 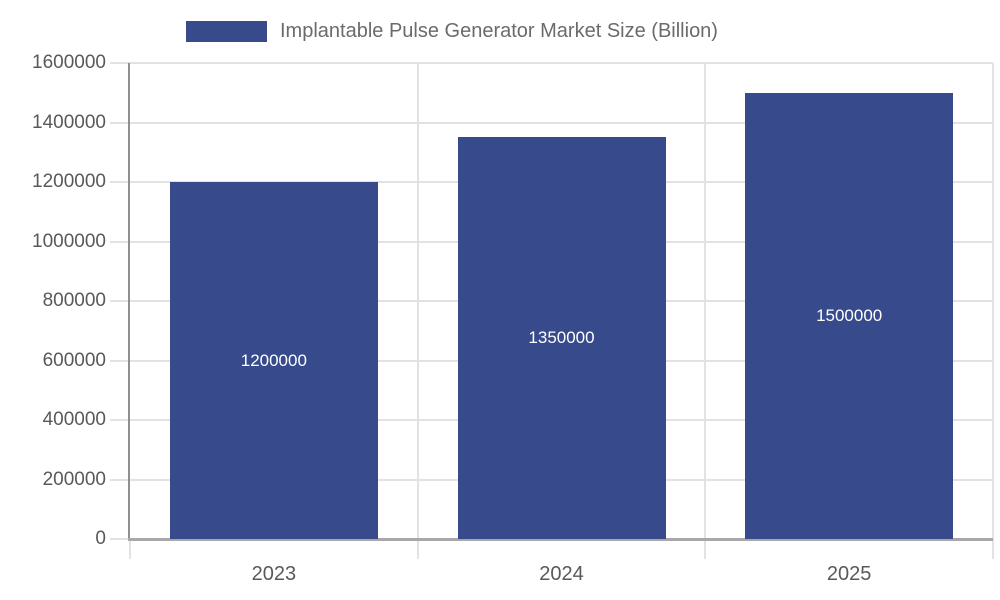 I want to click on bar-value-label: 1350000, so click(x=561, y=338).